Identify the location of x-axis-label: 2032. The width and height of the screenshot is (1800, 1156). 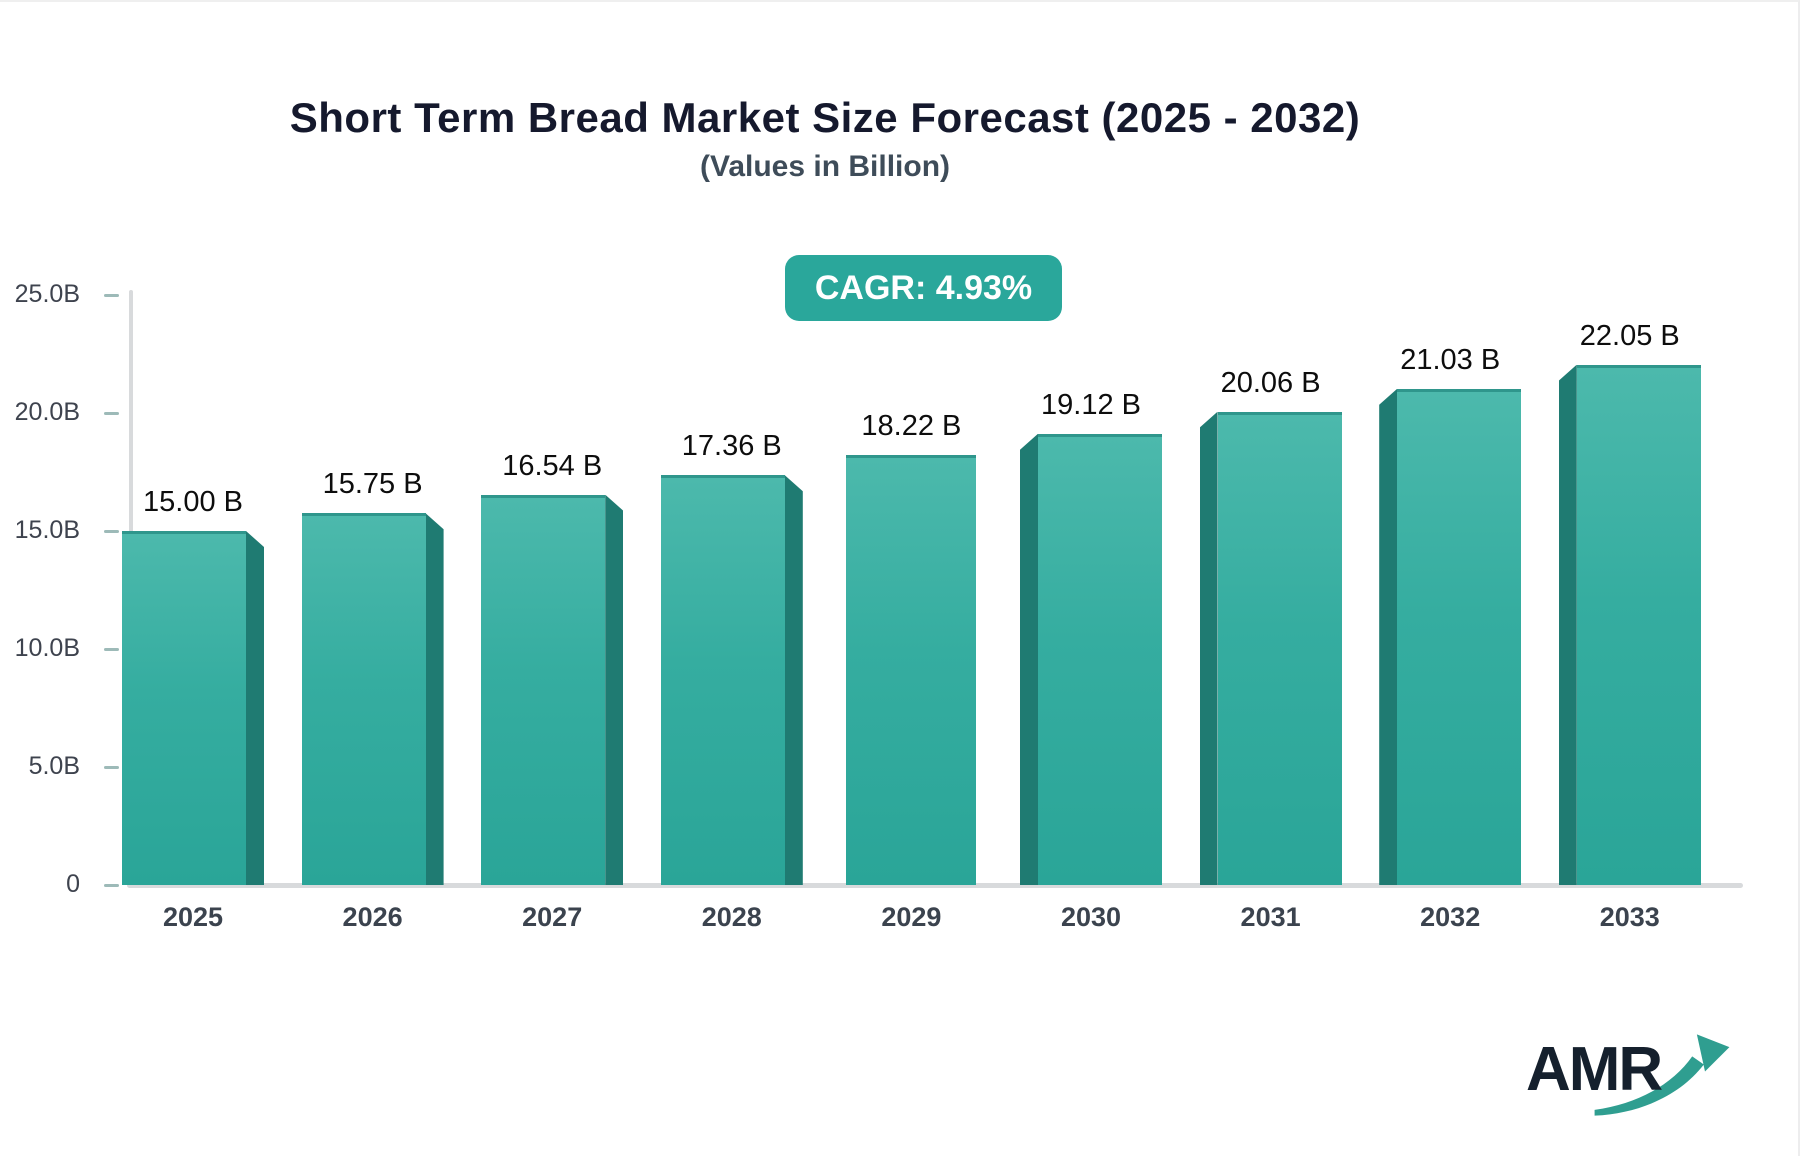
(1450, 917).